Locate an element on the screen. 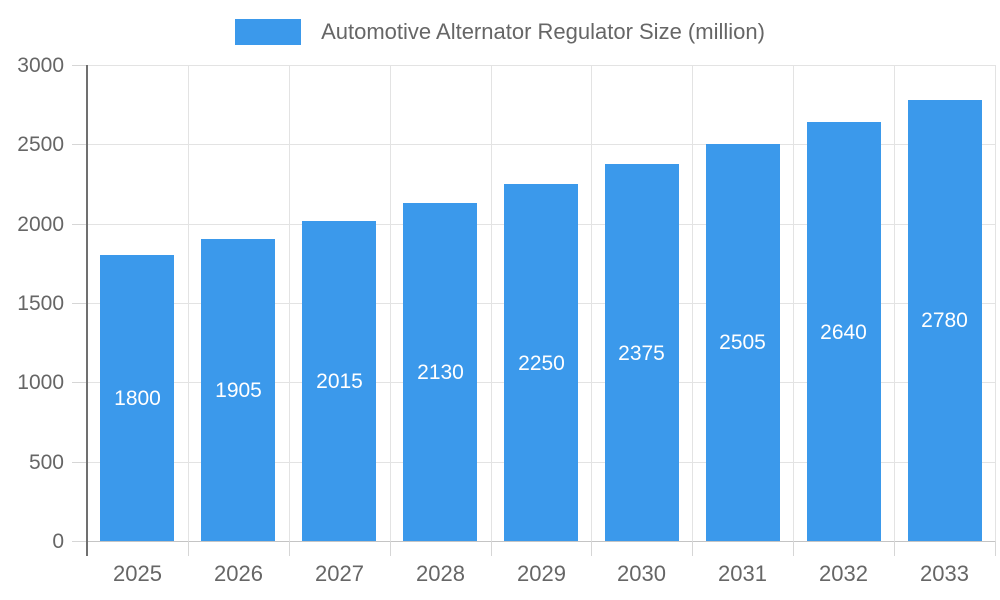 The image size is (1000, 600). y-tick-label: 2500 is located at coordinates (40, 144).